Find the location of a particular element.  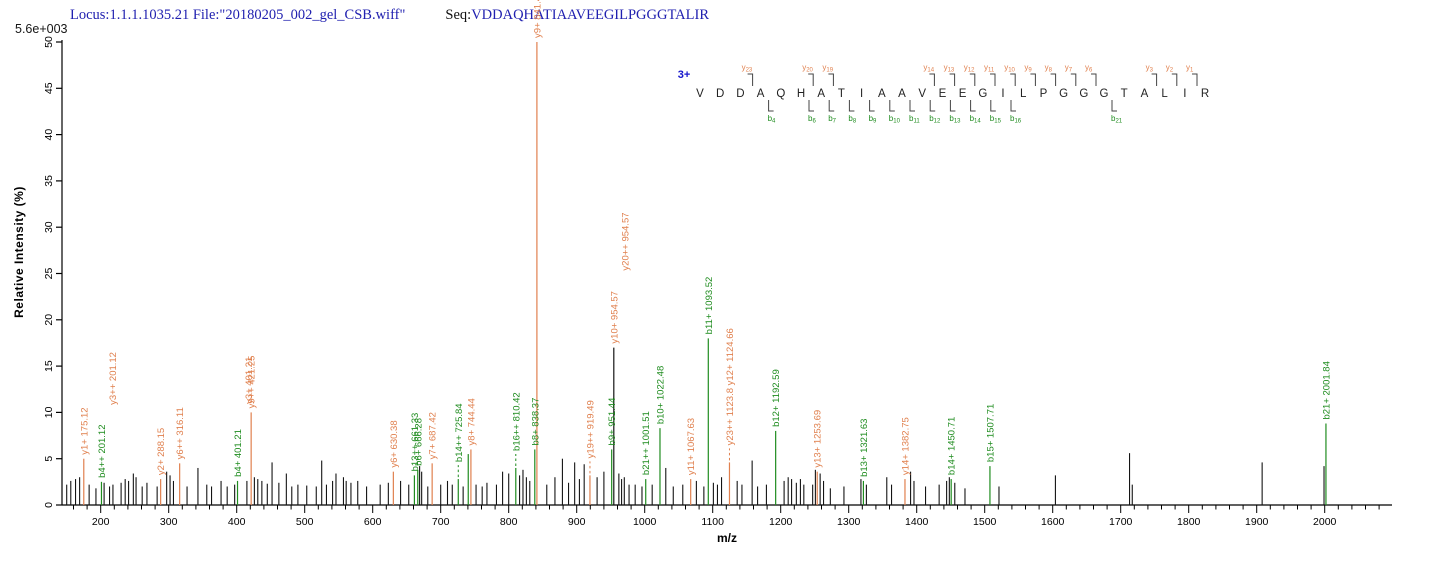

svg-text: 800 is located at coordinates (509, 522).